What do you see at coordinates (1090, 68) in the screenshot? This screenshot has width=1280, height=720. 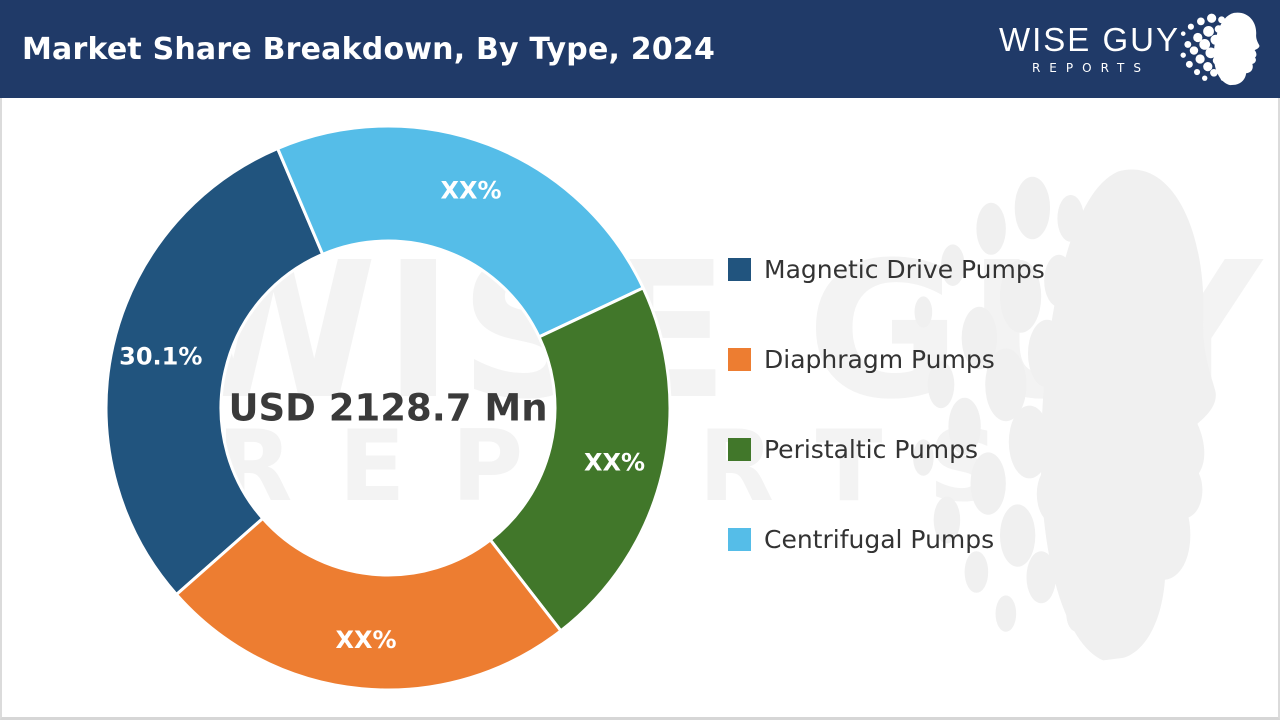 I see `logo-subtitle: REPORTS` at bounding box center [1090, 68].